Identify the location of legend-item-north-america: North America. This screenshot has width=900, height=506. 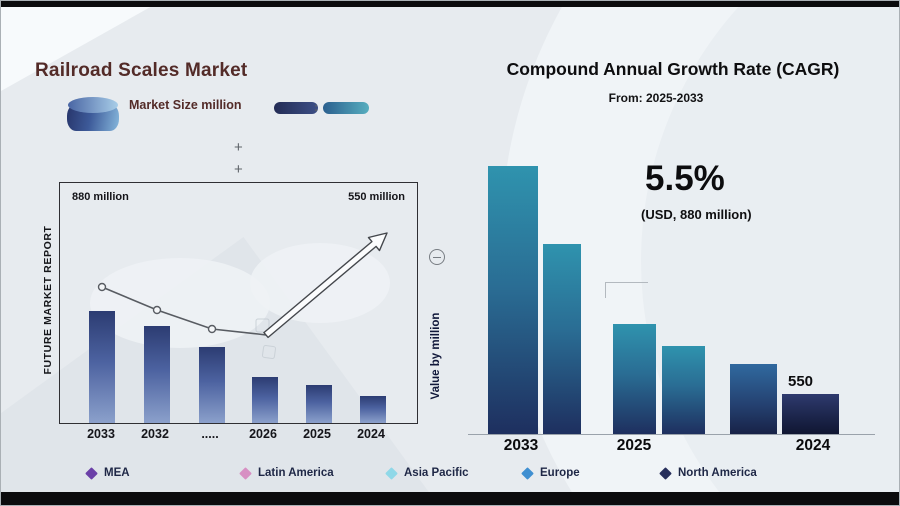
(708, 473).